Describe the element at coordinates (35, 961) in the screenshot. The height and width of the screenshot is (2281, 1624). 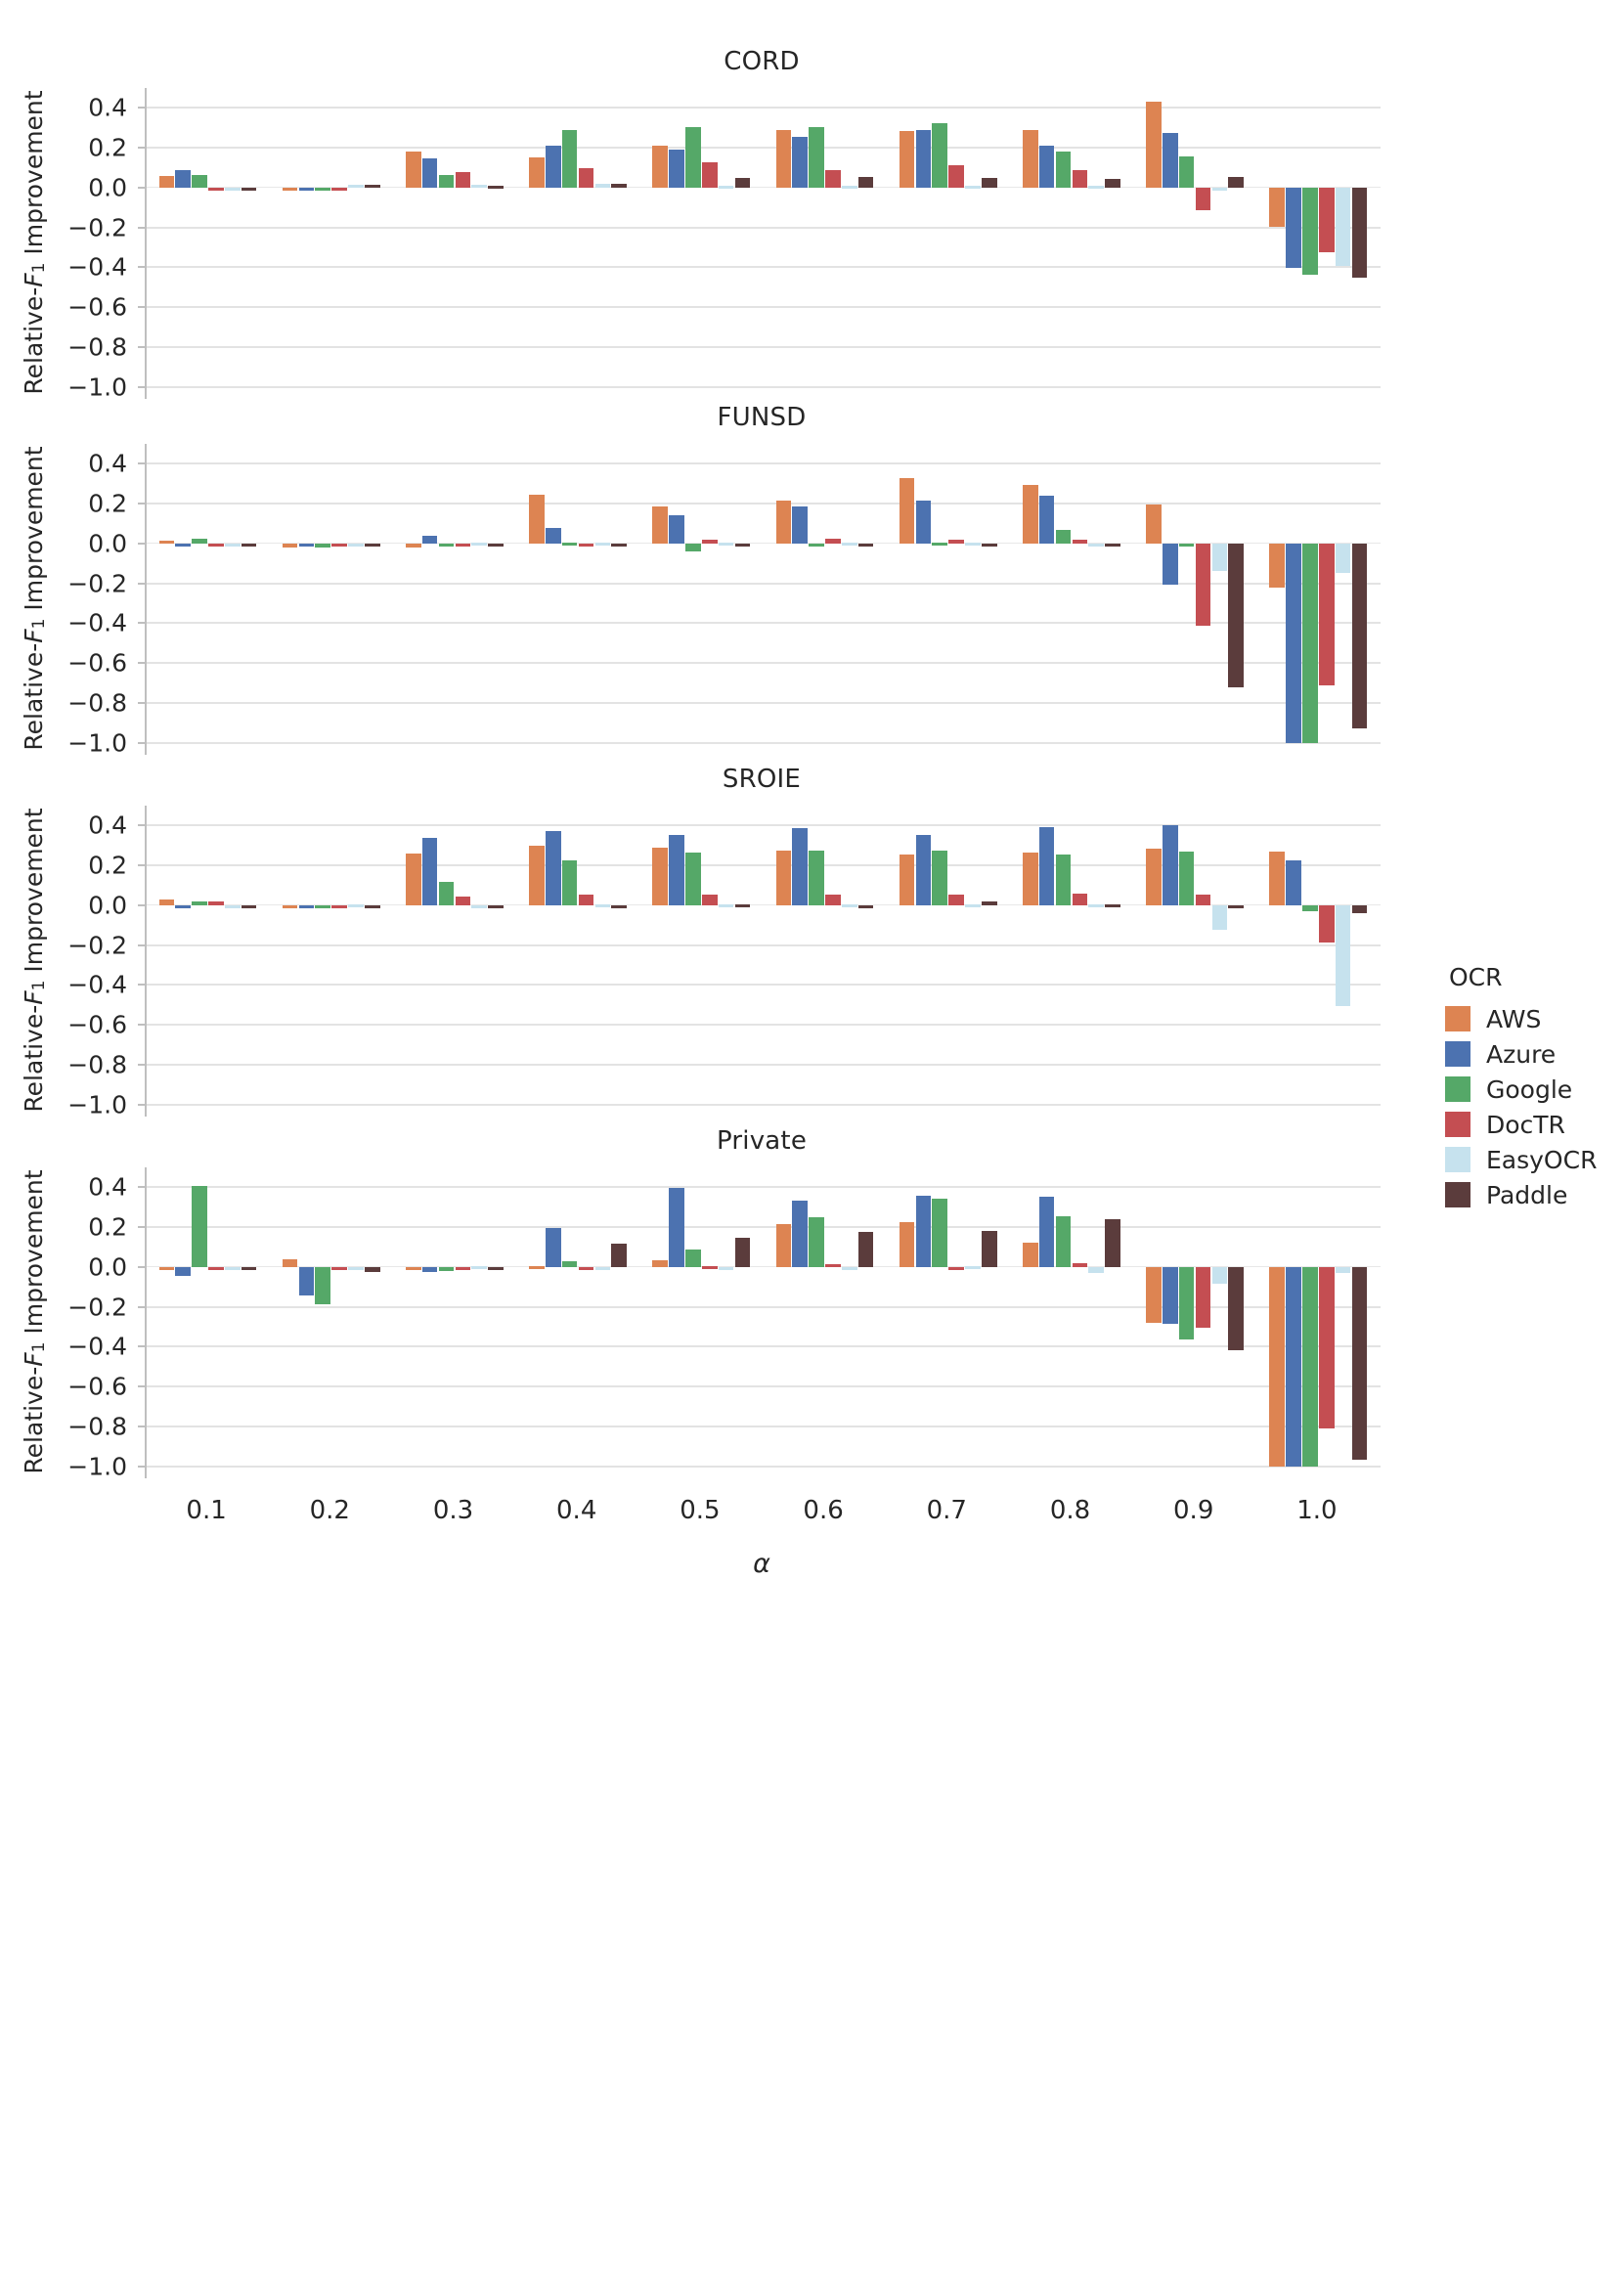
I see `y-axis-label: Relative-F1 Improvement` at that location.